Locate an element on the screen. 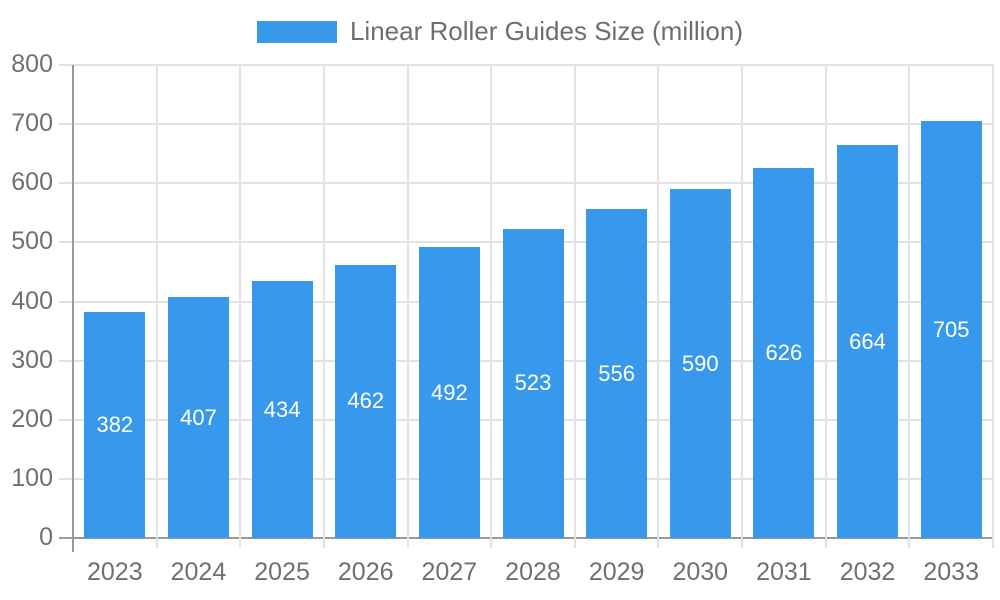  y-axis-label: 0 is located at coordinates (46, 537).